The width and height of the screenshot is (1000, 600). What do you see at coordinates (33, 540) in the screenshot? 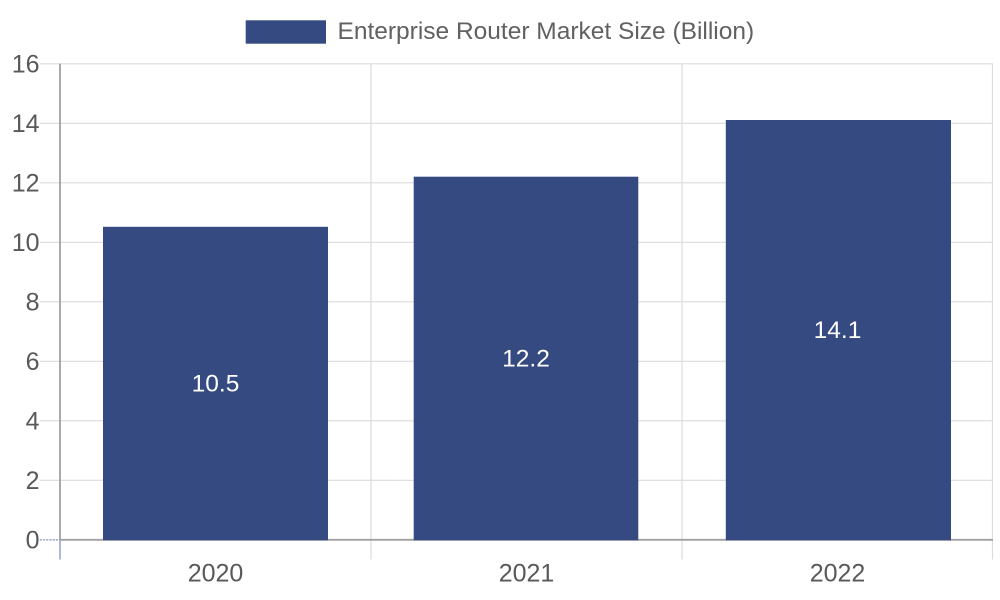
I see `svg-text: 0` at bounding box center [33, 540].